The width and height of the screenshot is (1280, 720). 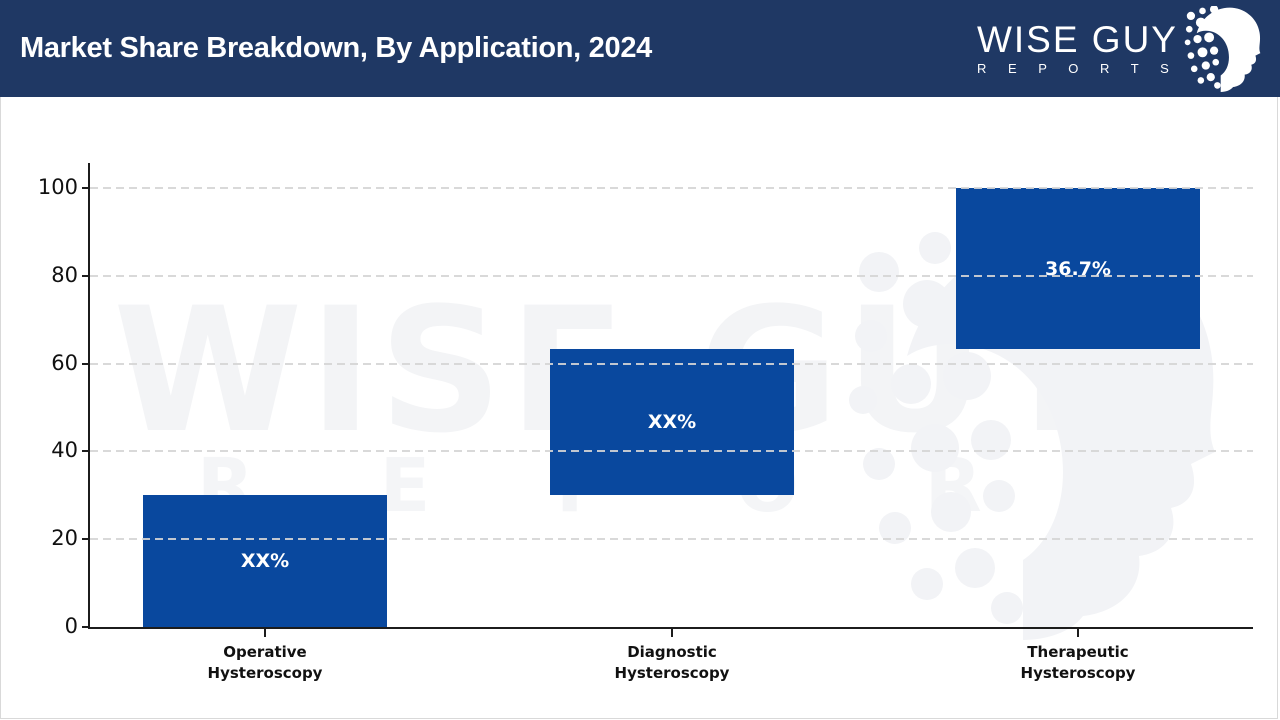 I want to click on y-tick-label-60: 60, so click(x=64, y=362).